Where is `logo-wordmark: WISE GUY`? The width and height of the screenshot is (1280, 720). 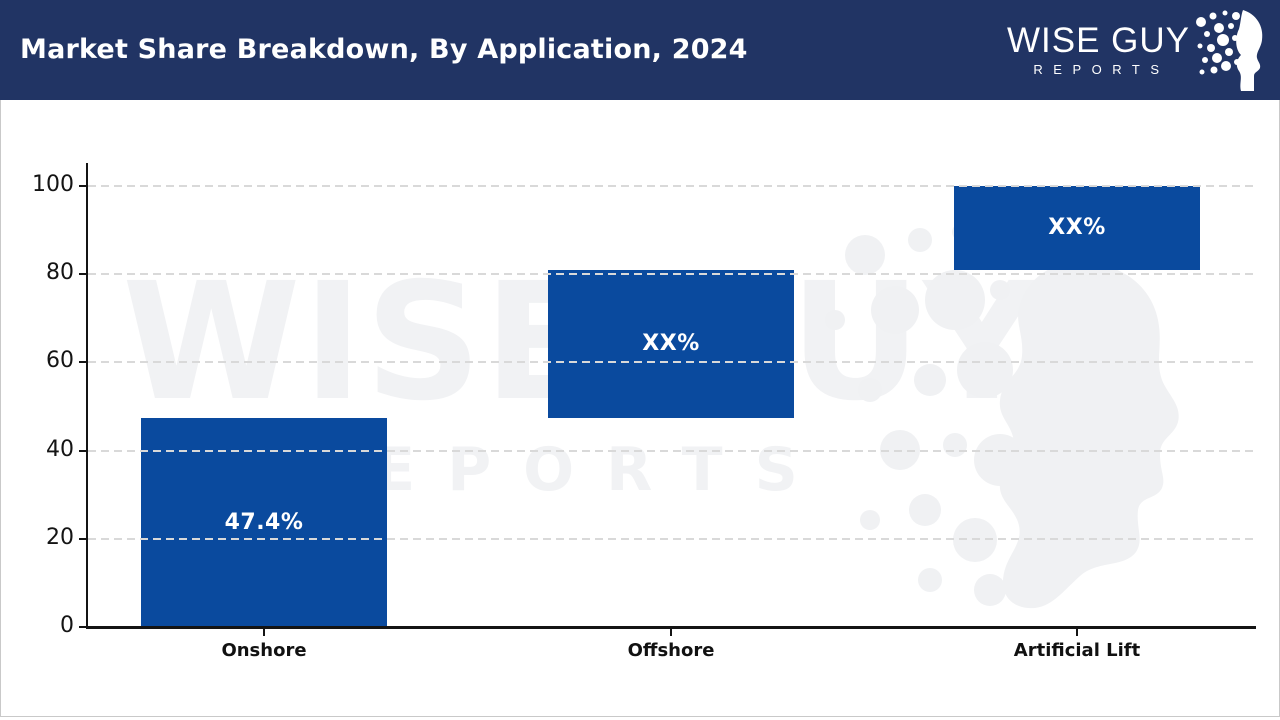
logo-wordmark: WISE GUY is located at coordinates (1098, 40).